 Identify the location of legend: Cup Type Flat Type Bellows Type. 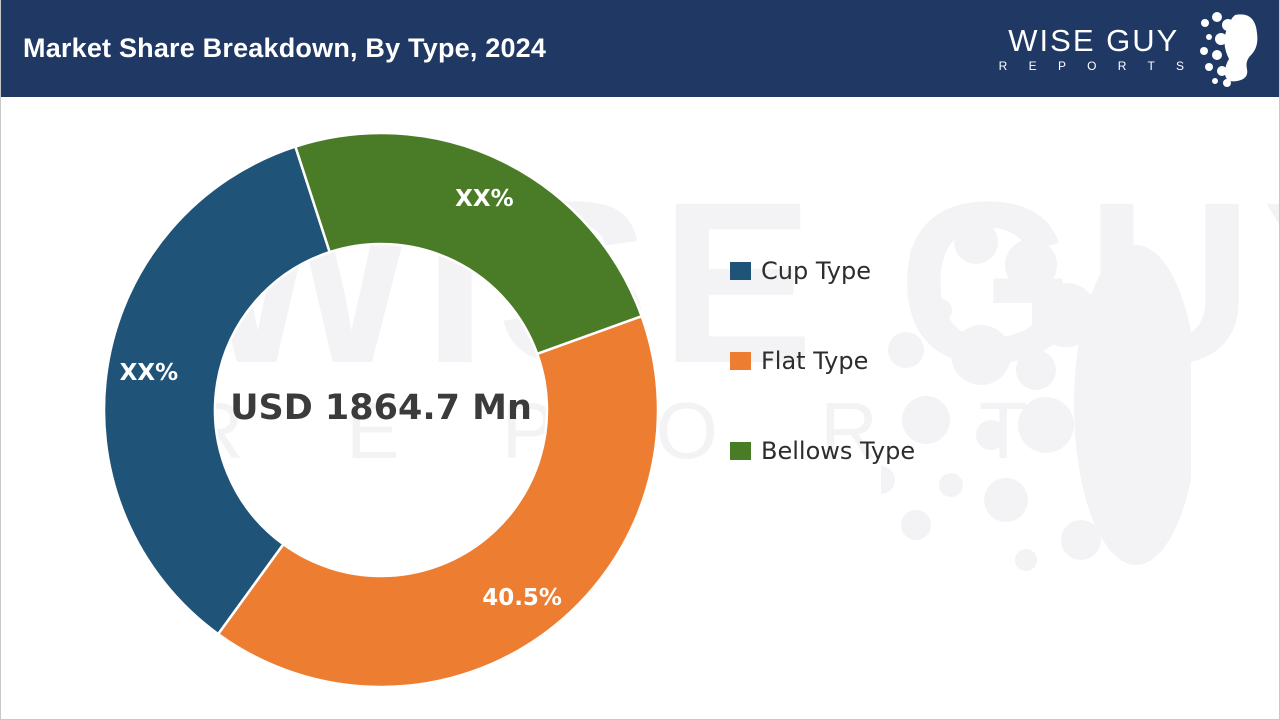
(822, 387).